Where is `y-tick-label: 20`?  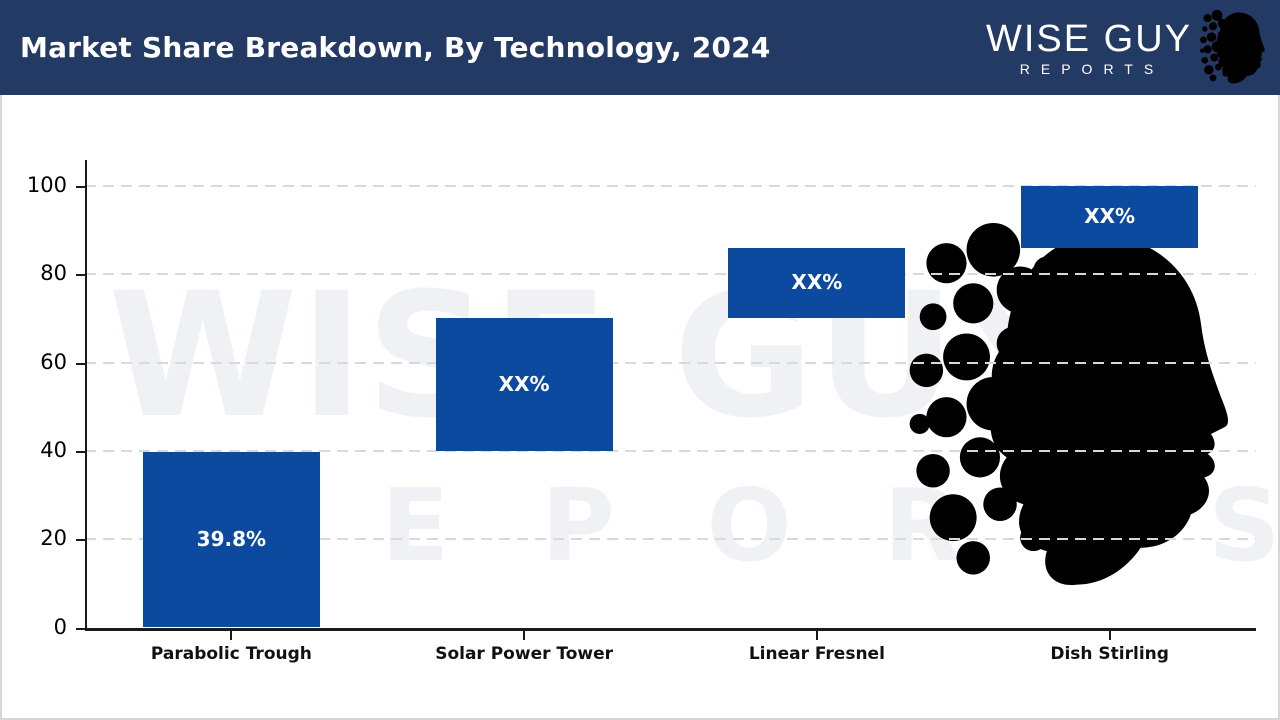 y-tick-label: 20 is located at coordinates (53, 538).